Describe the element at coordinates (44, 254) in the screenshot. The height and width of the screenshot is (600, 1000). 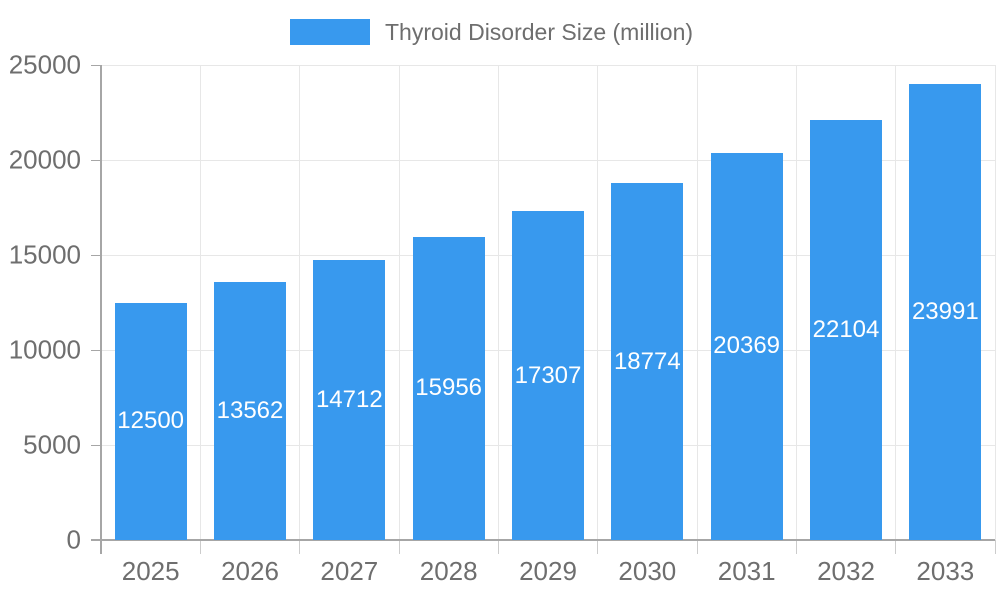
I see `y-tick-label: 15000` at that location.